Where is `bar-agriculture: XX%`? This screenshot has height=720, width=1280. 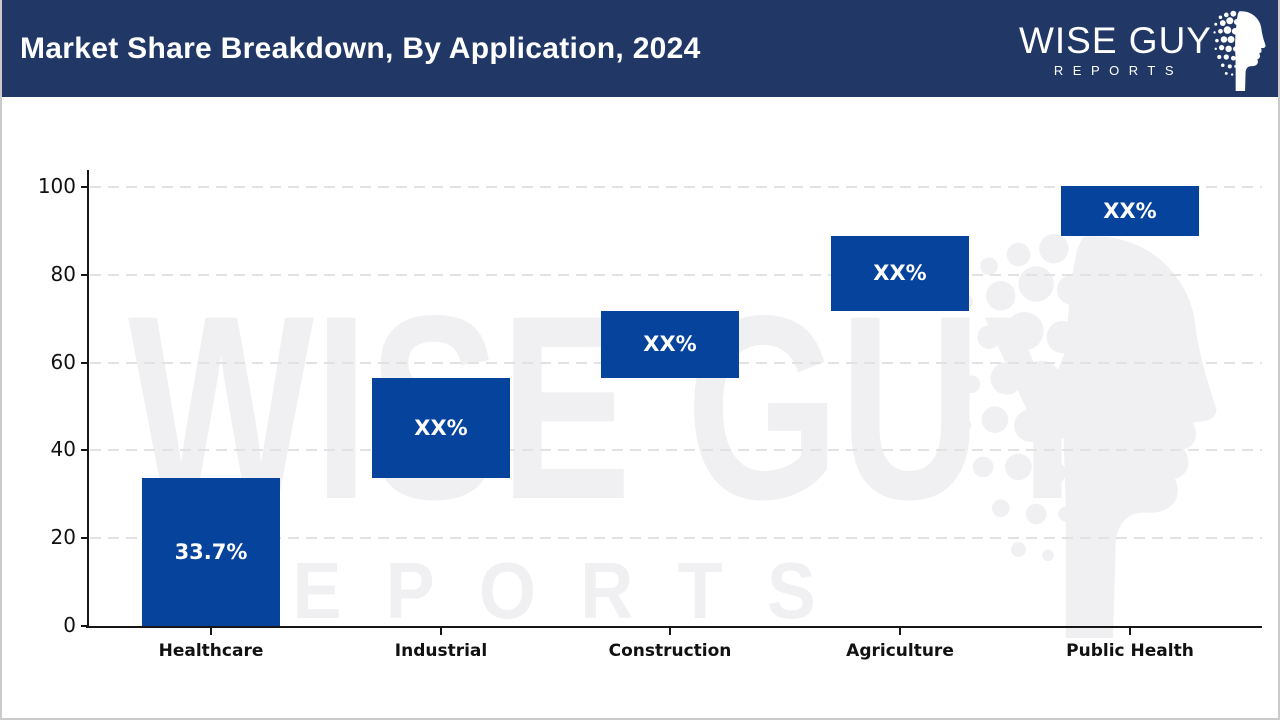
bar-agriculture: XX% is located at coordinates (900, 273).